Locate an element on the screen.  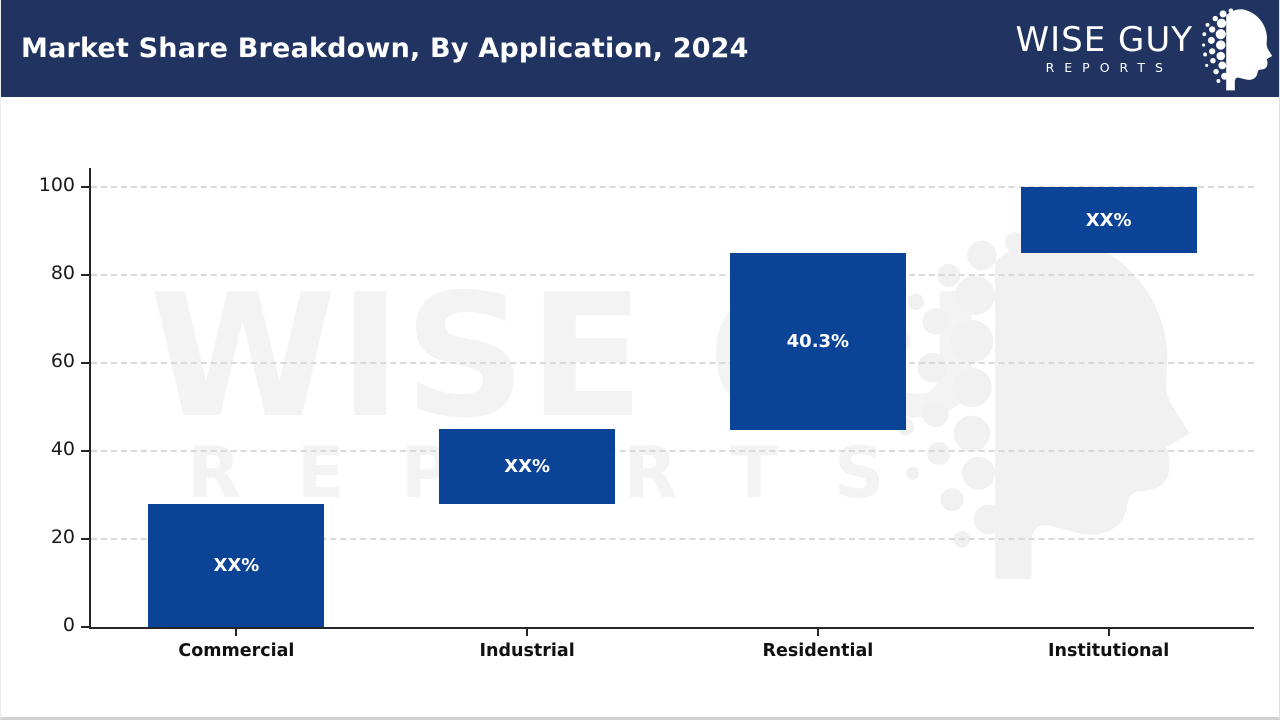
x-category-label-institutional: Institutional is located at coordinates (1109, 651).